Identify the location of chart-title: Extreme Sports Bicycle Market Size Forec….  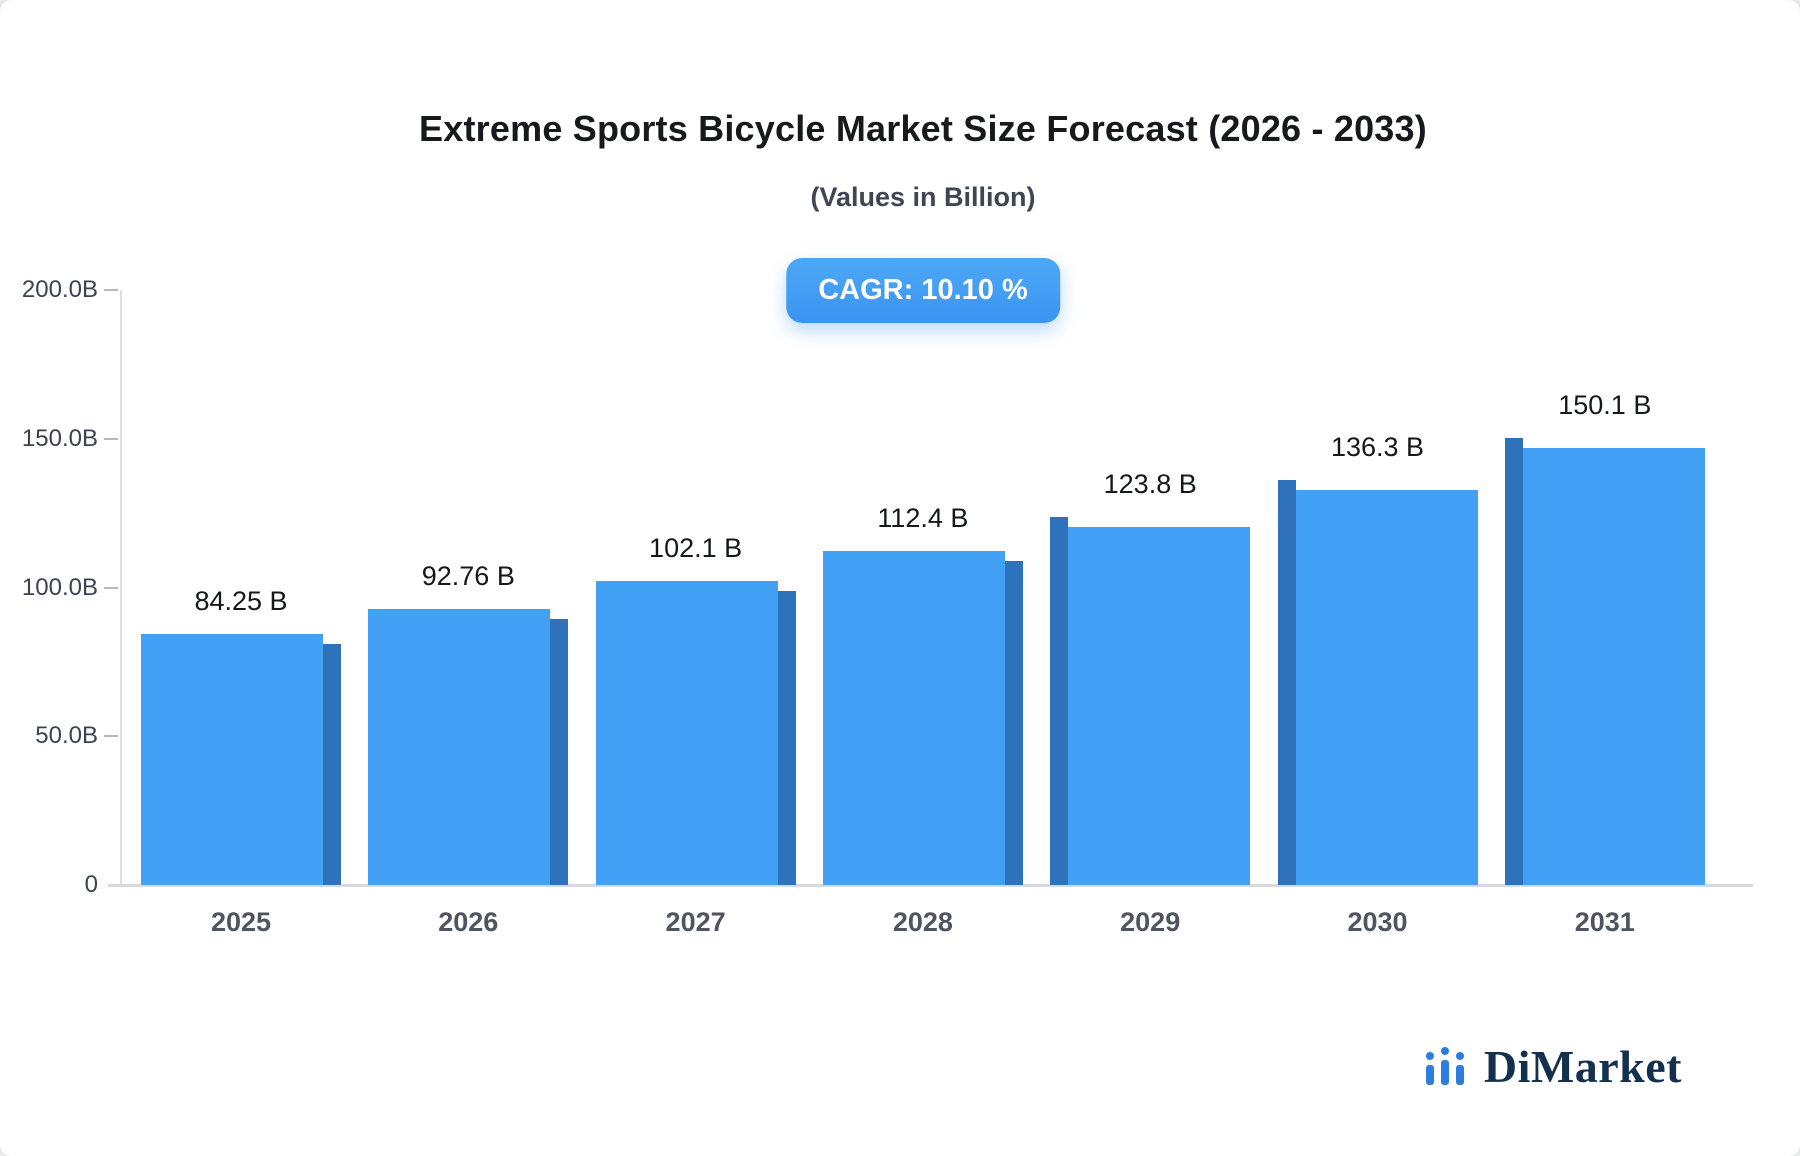
(923, 128).